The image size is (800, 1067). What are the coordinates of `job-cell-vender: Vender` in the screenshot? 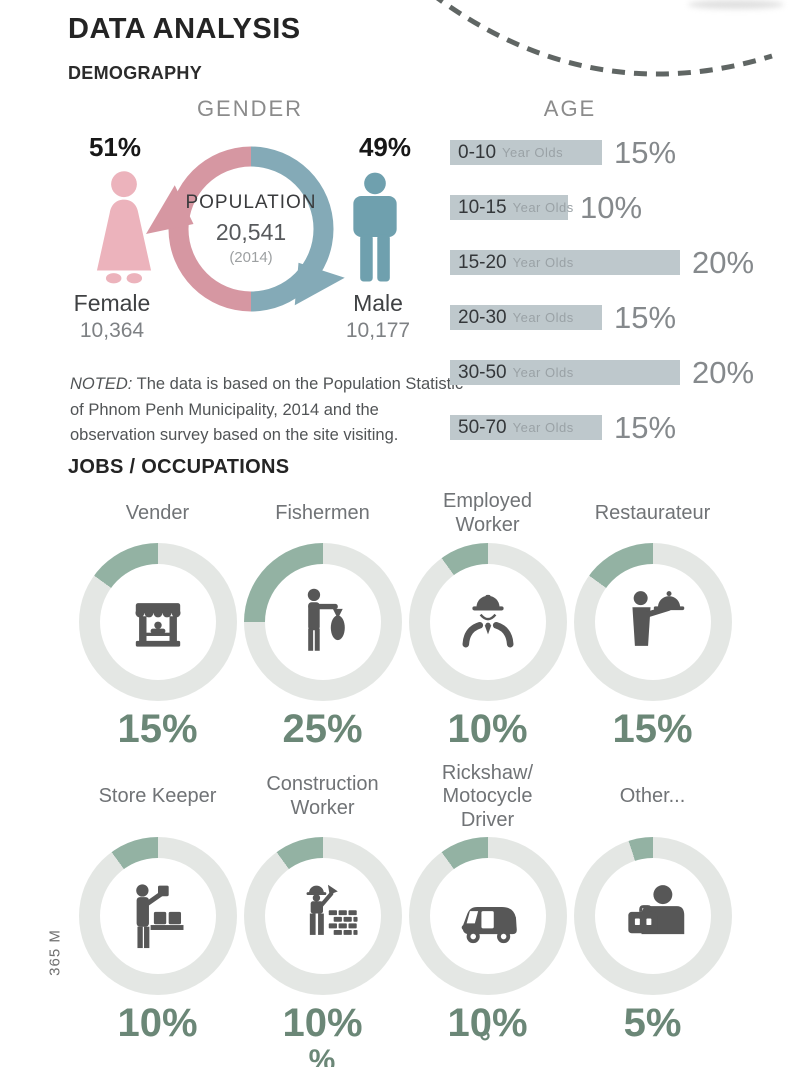 It's located at (157, 623).